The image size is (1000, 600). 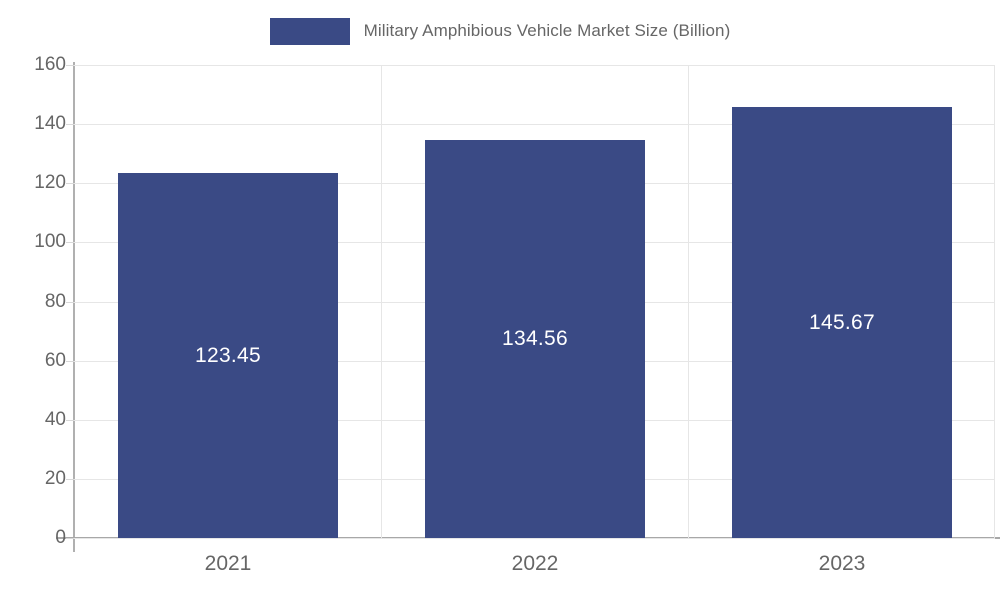 I want to click on y-axis-tick-label: 20, so click(x=55, y=478).